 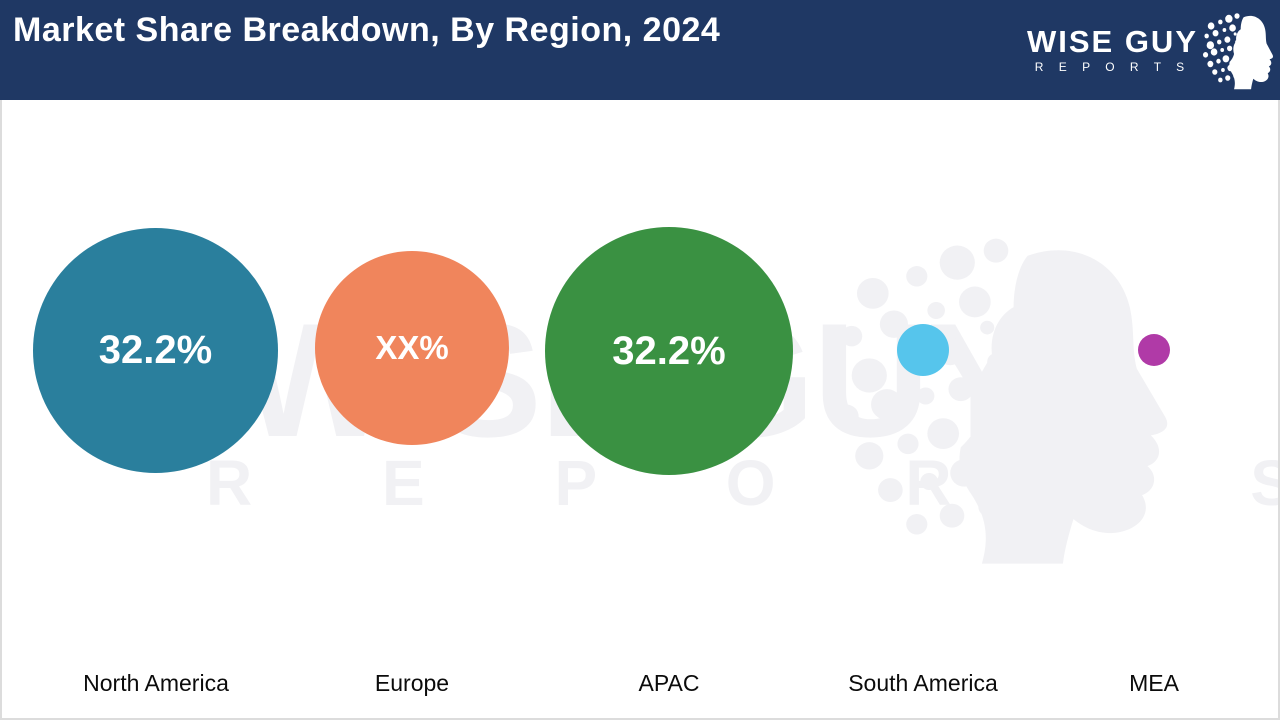 I want to click on category-label-north-america: North America, so click(x=156, y=683).